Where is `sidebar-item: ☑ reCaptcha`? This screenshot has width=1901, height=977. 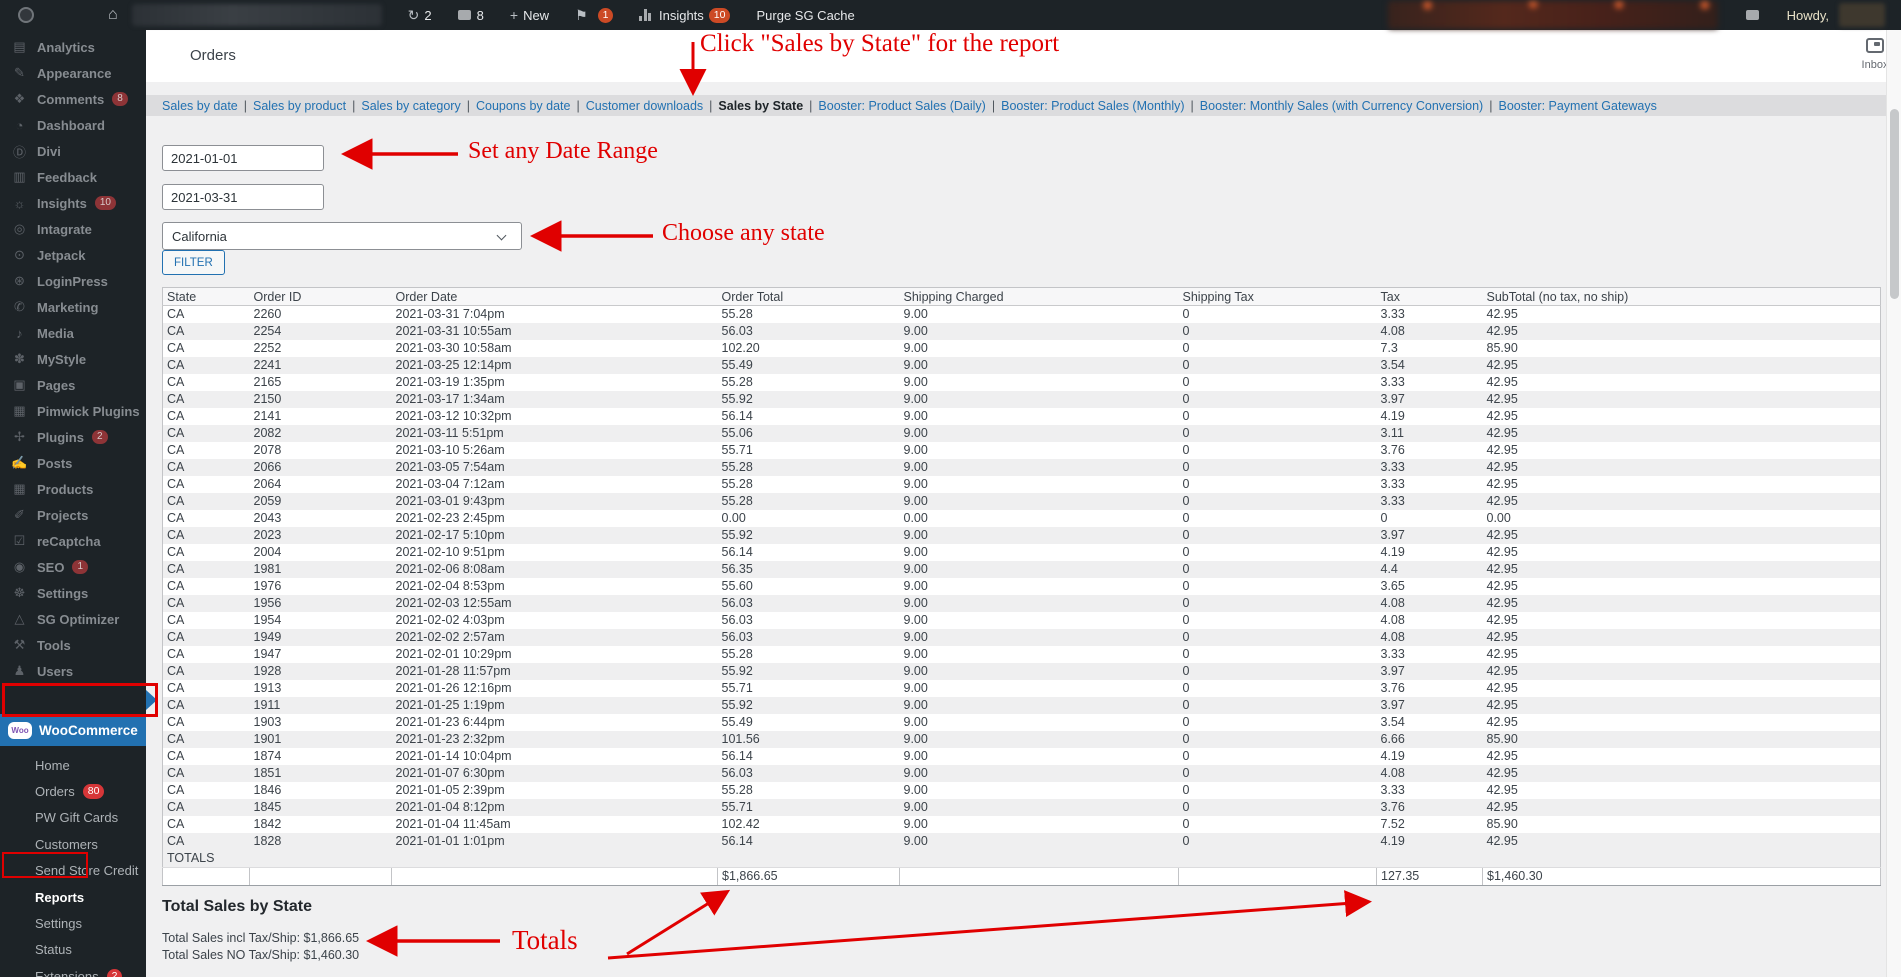
sidebar-item: ☑ reCaptcha is located at coordinates (73, 541).